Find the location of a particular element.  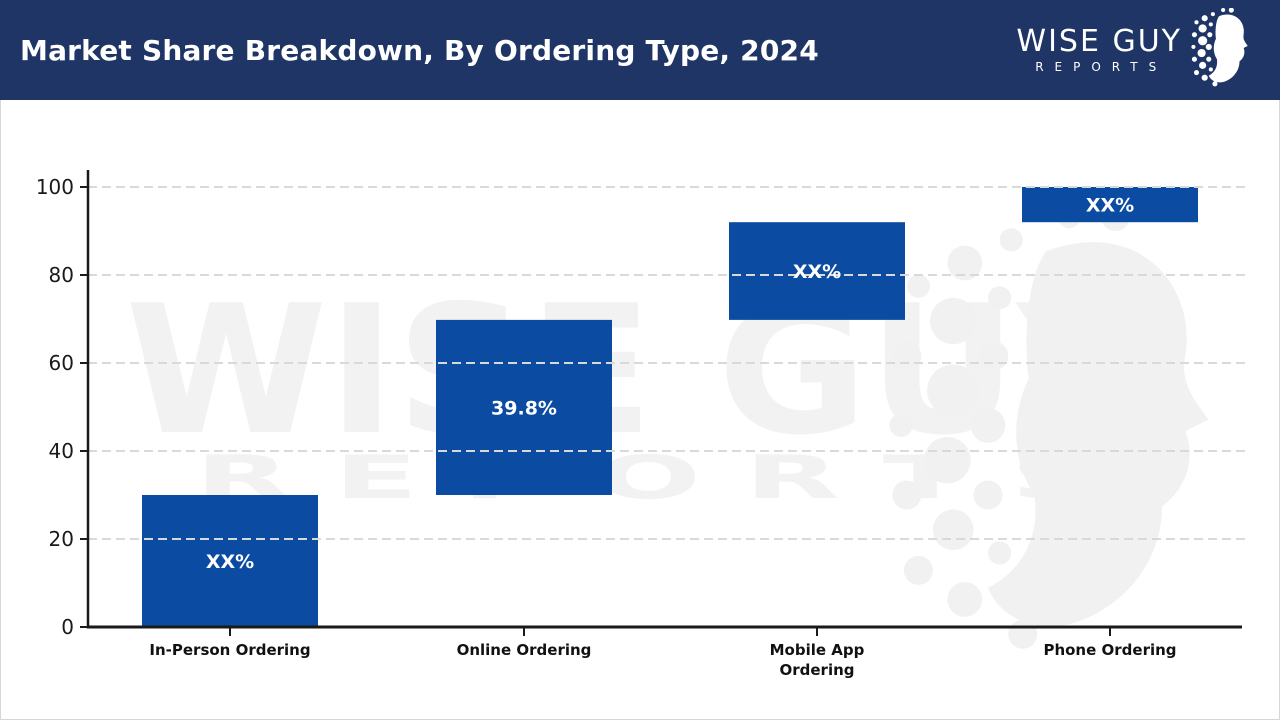

brand-face-icon is located at coordinates (1219, 47).